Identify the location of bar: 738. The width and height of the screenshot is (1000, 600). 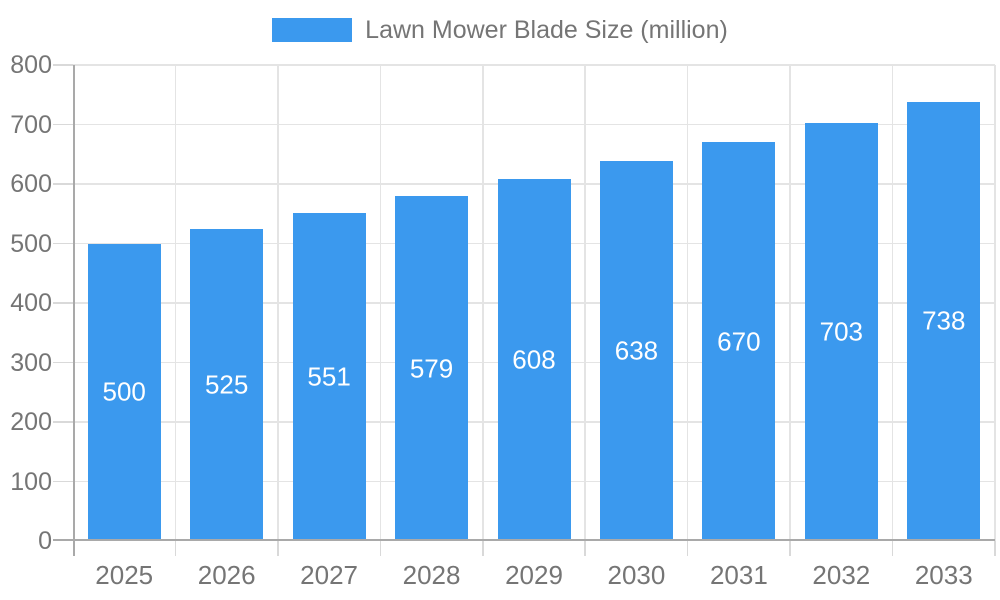
(944, 321).